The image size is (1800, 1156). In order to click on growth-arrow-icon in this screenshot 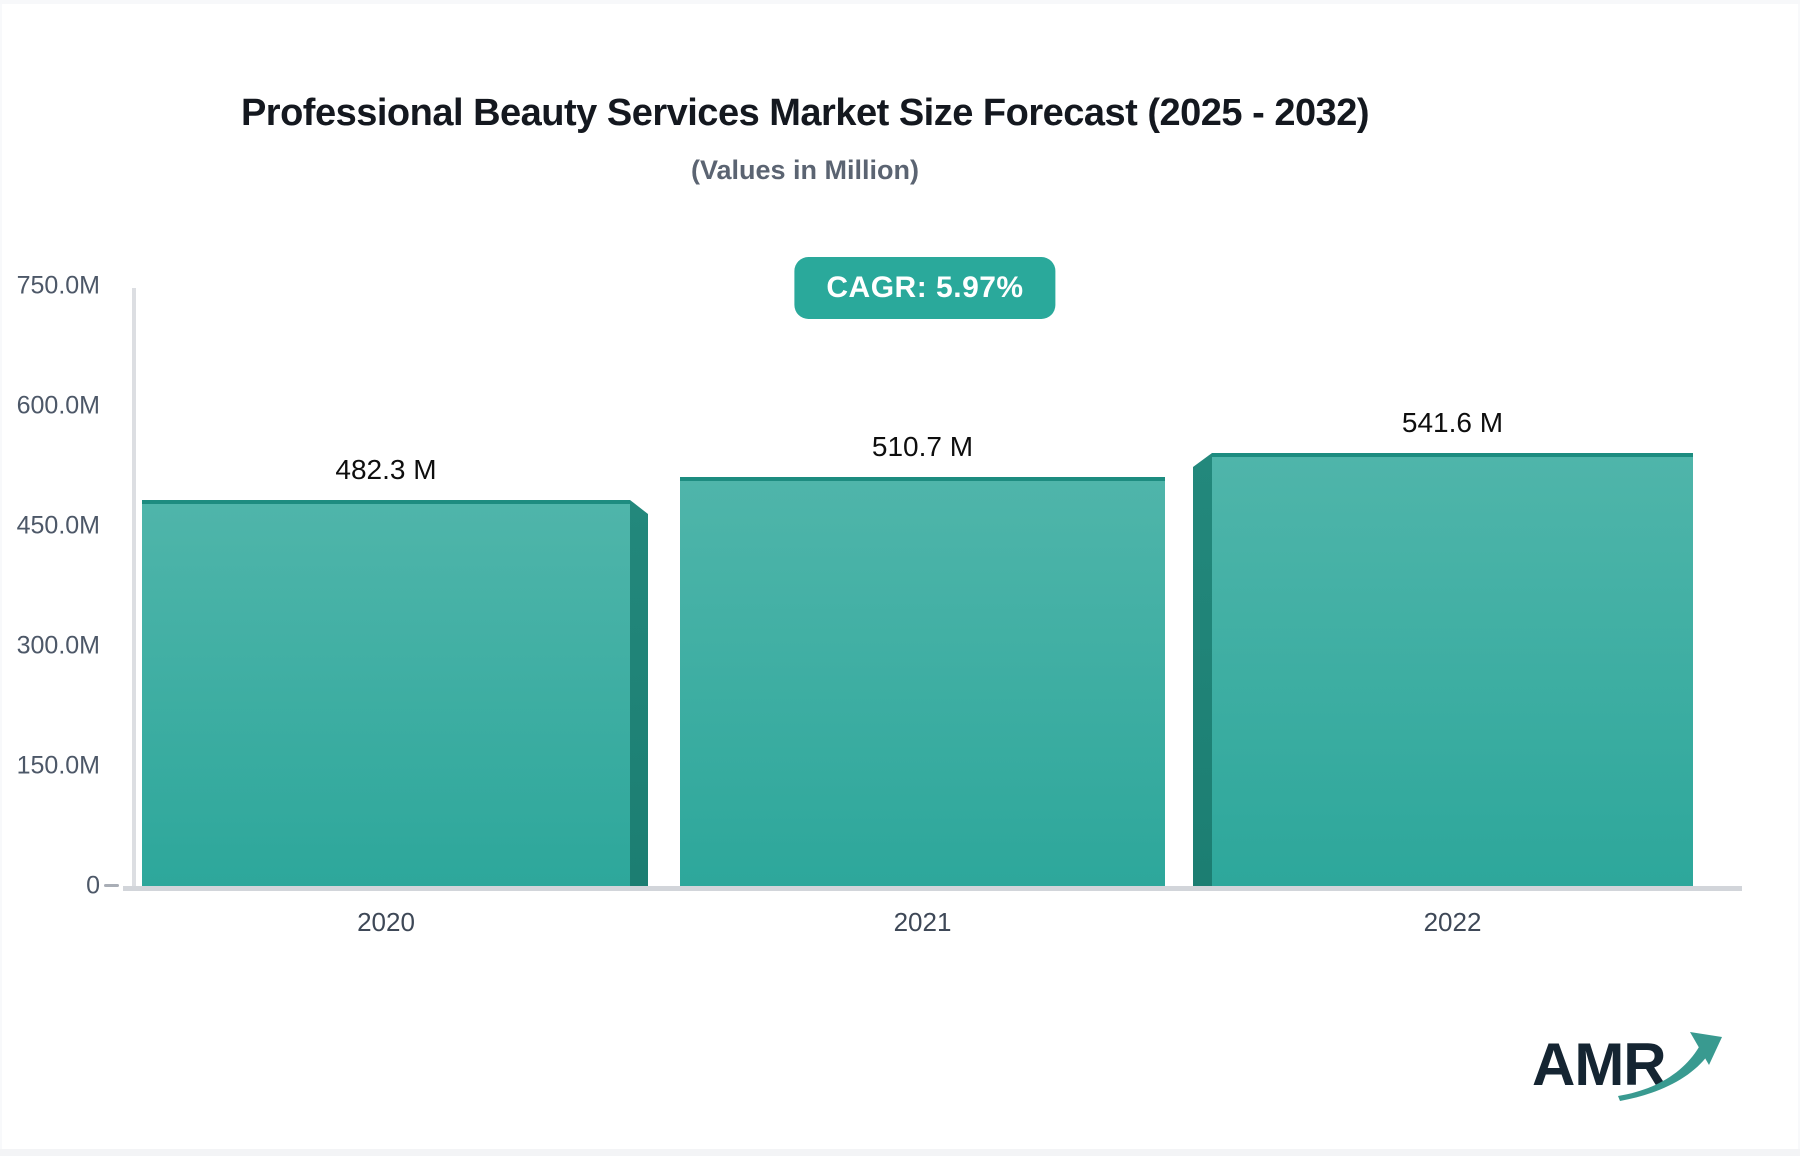, I will do `click(1670, 1066)`.